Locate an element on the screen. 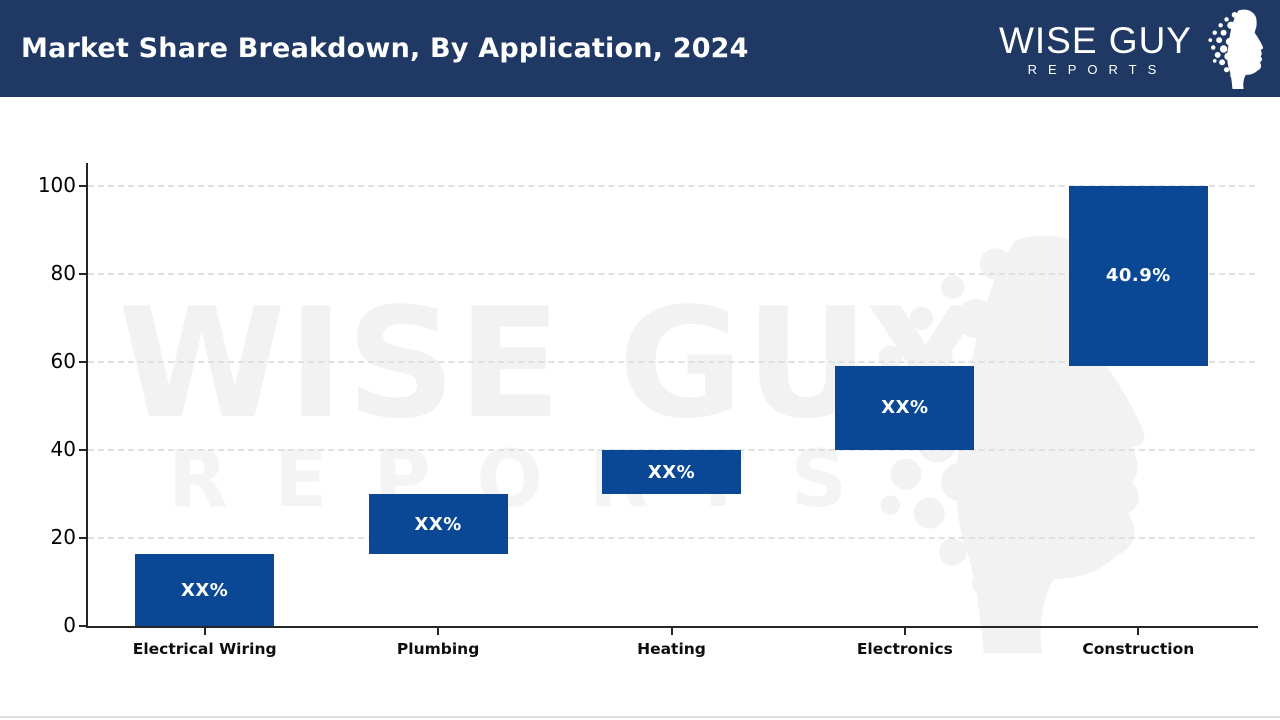 This screenshot has height=720, width=1280. bar-heating: XX% is located at coordinates (671, 472).